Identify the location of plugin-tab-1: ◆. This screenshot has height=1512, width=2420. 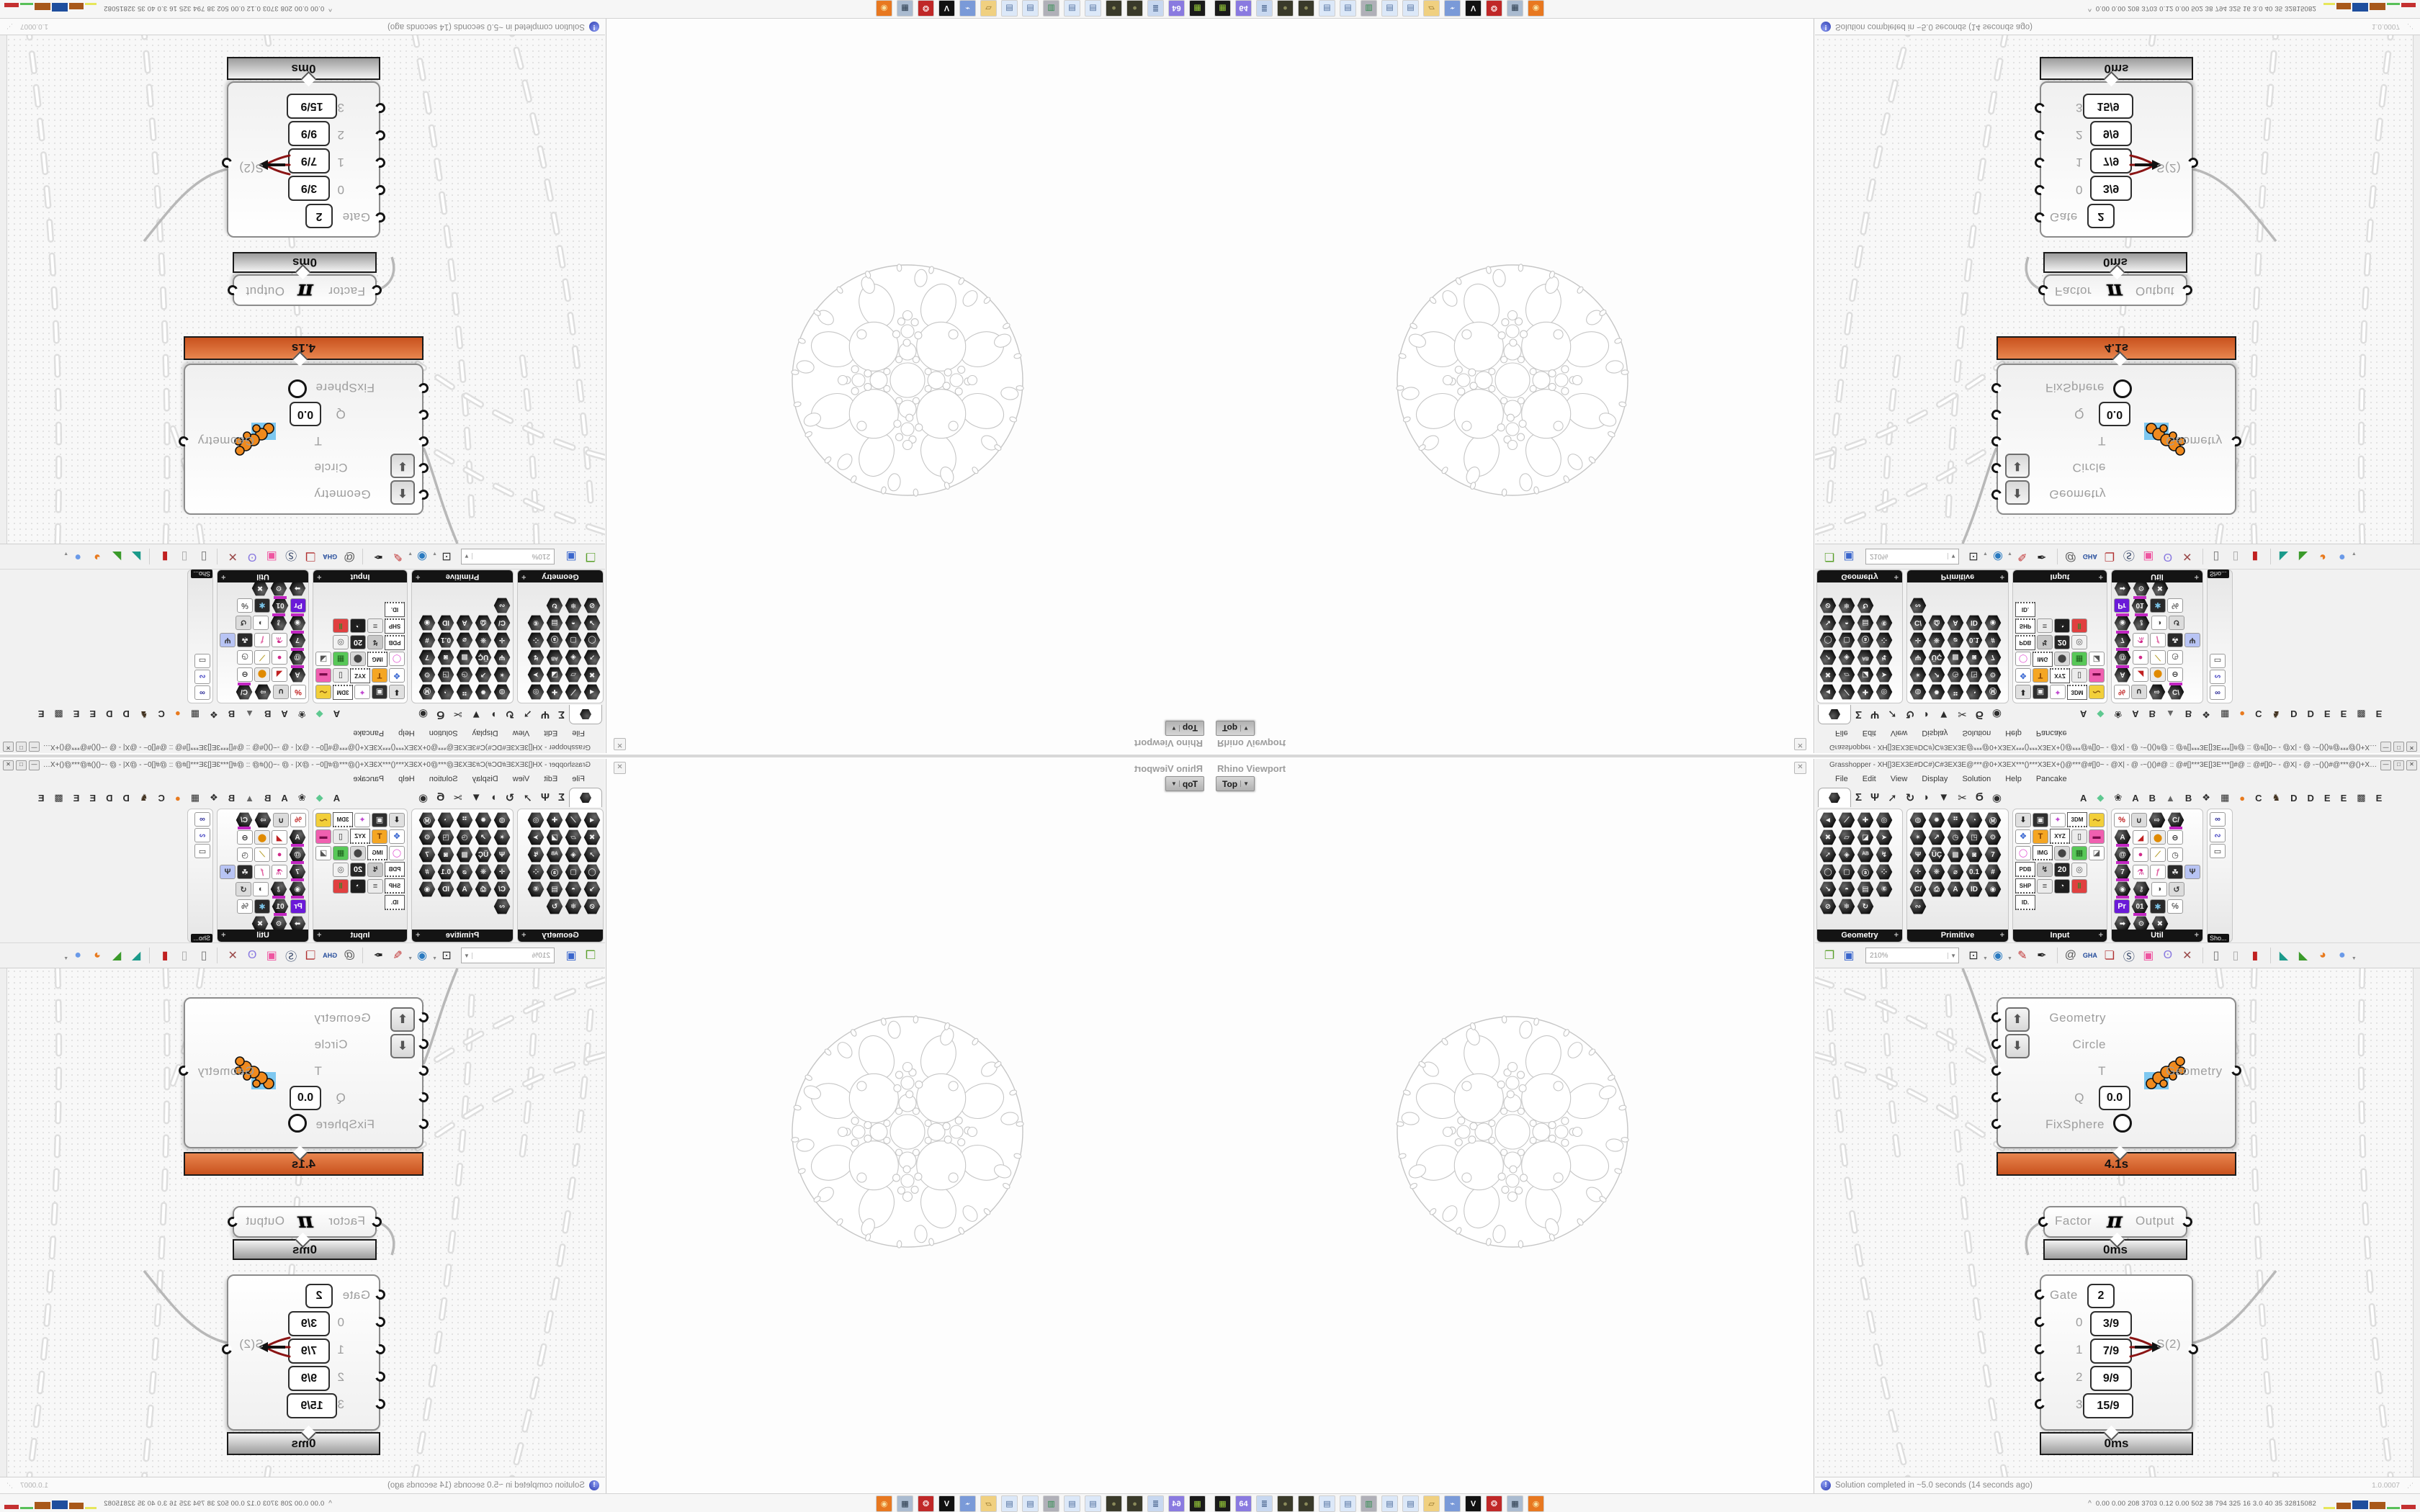
(2101, 797).